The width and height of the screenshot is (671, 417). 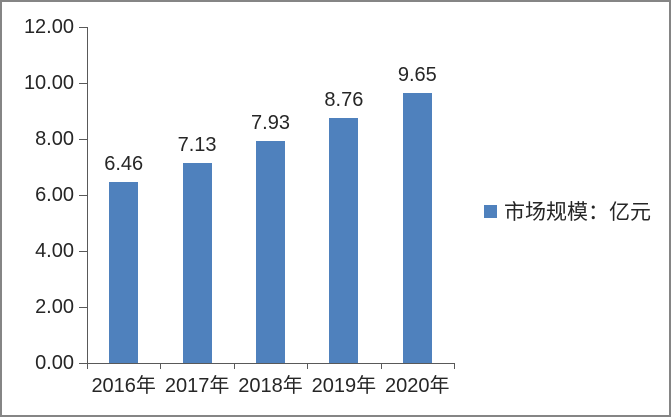 I want to click on y-axis-tick-label: 10.00, so click(x=48, y=83).